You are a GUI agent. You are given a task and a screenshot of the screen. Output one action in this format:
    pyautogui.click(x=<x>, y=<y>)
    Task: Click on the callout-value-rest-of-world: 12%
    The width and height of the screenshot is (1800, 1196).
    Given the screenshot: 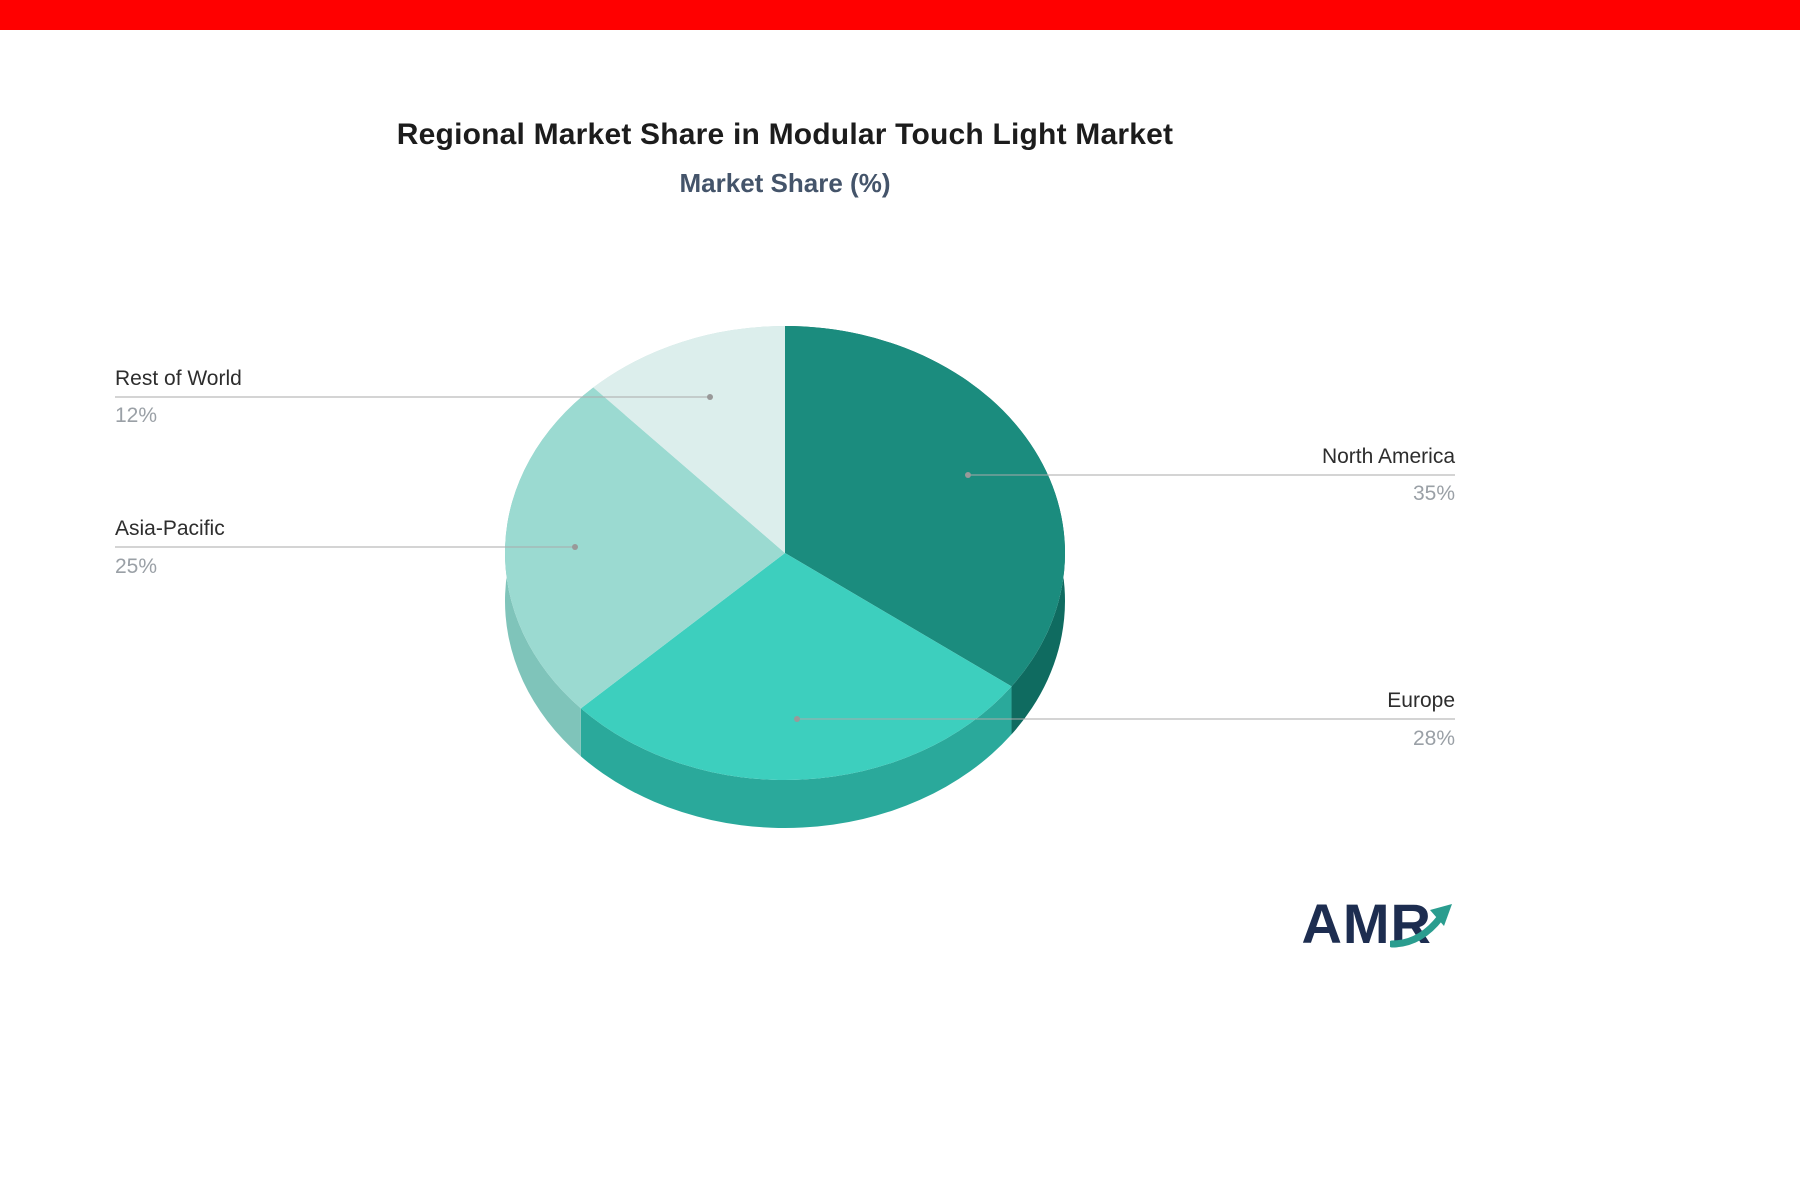 What is the action you would take?
    pyautogui.click(x=136, y=415)
    